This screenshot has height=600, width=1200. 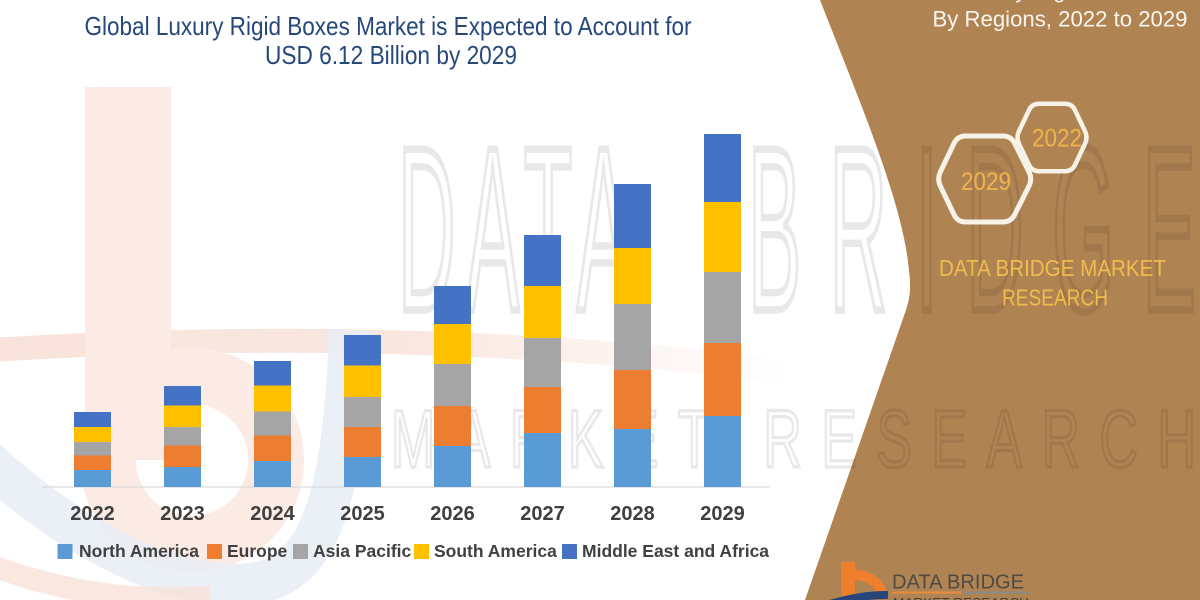 What do you see at coordinates (362, 514) in the screenshot?
I see `svg-text: 2025` at bounding box center [362, 514].